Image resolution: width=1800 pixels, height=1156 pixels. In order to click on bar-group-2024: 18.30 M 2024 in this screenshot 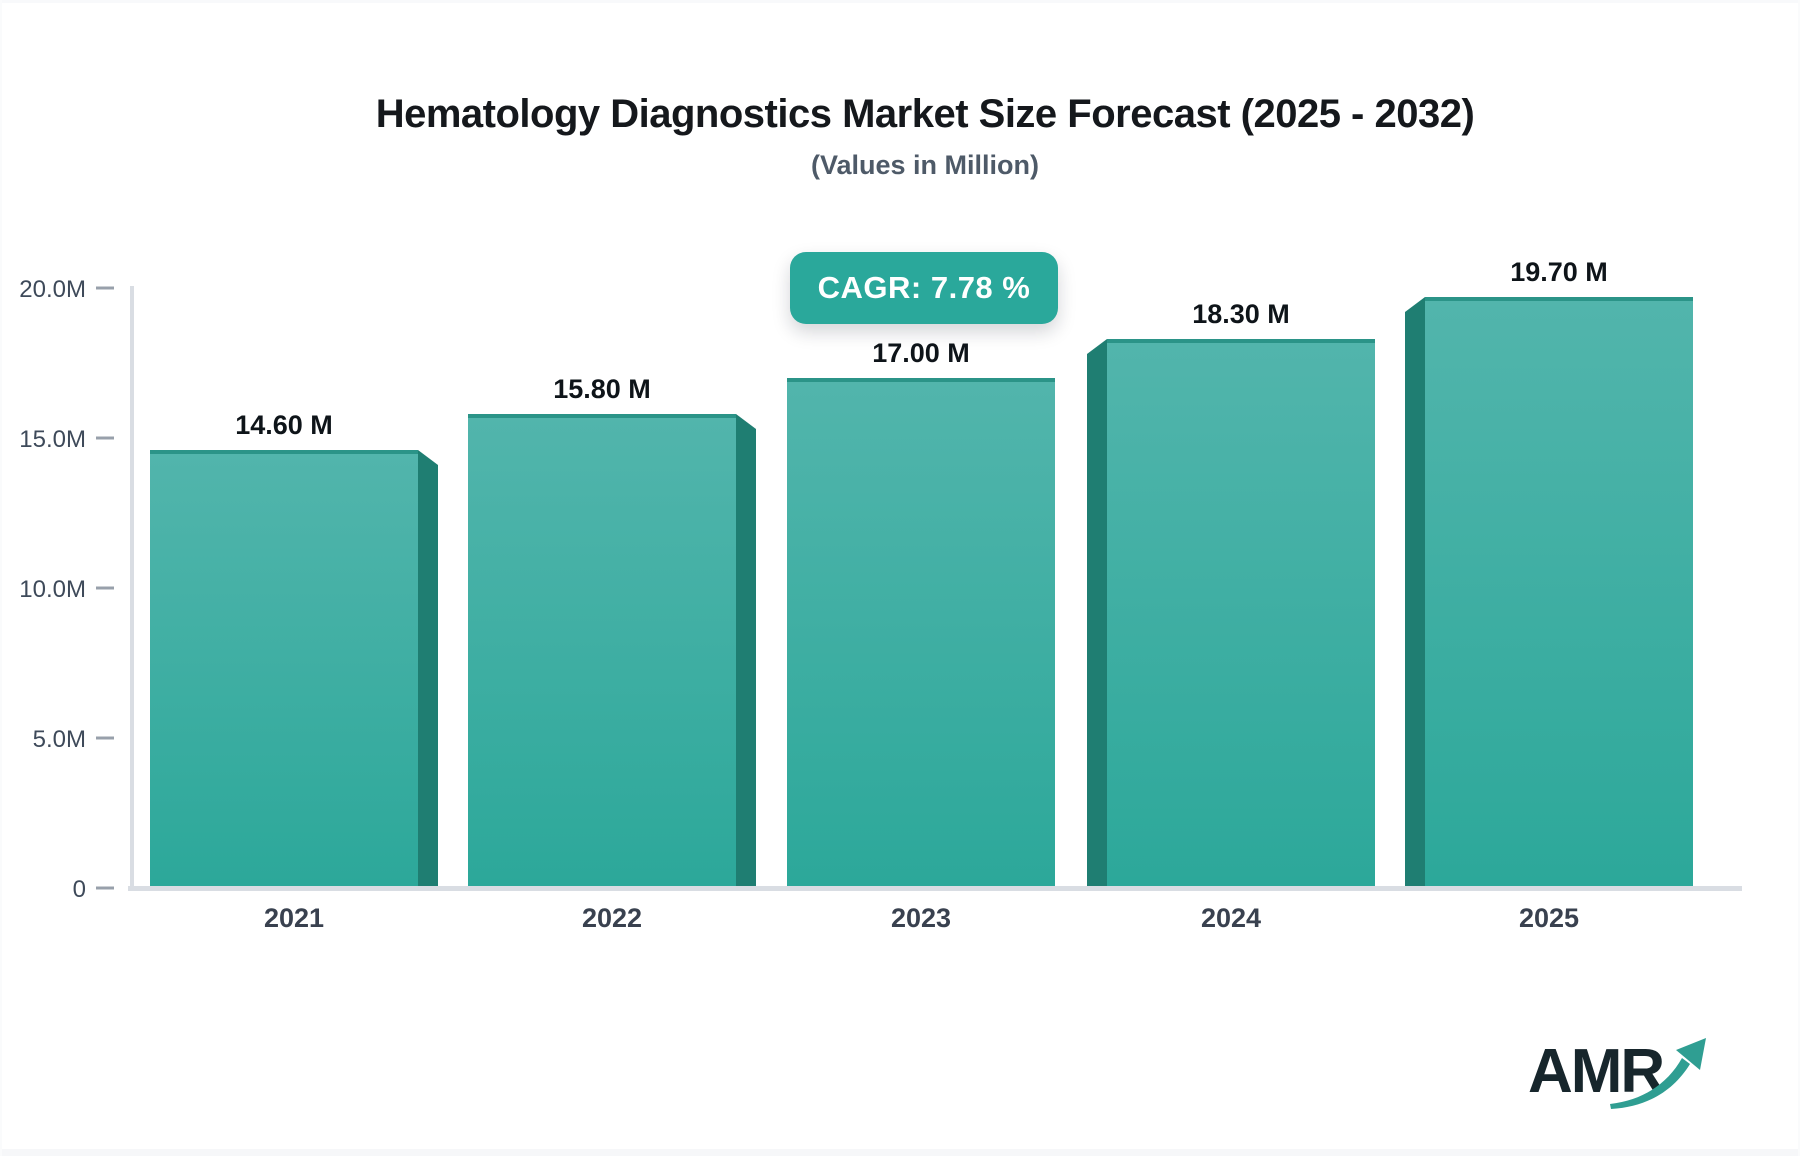, I will do `click(1231, 616)`.